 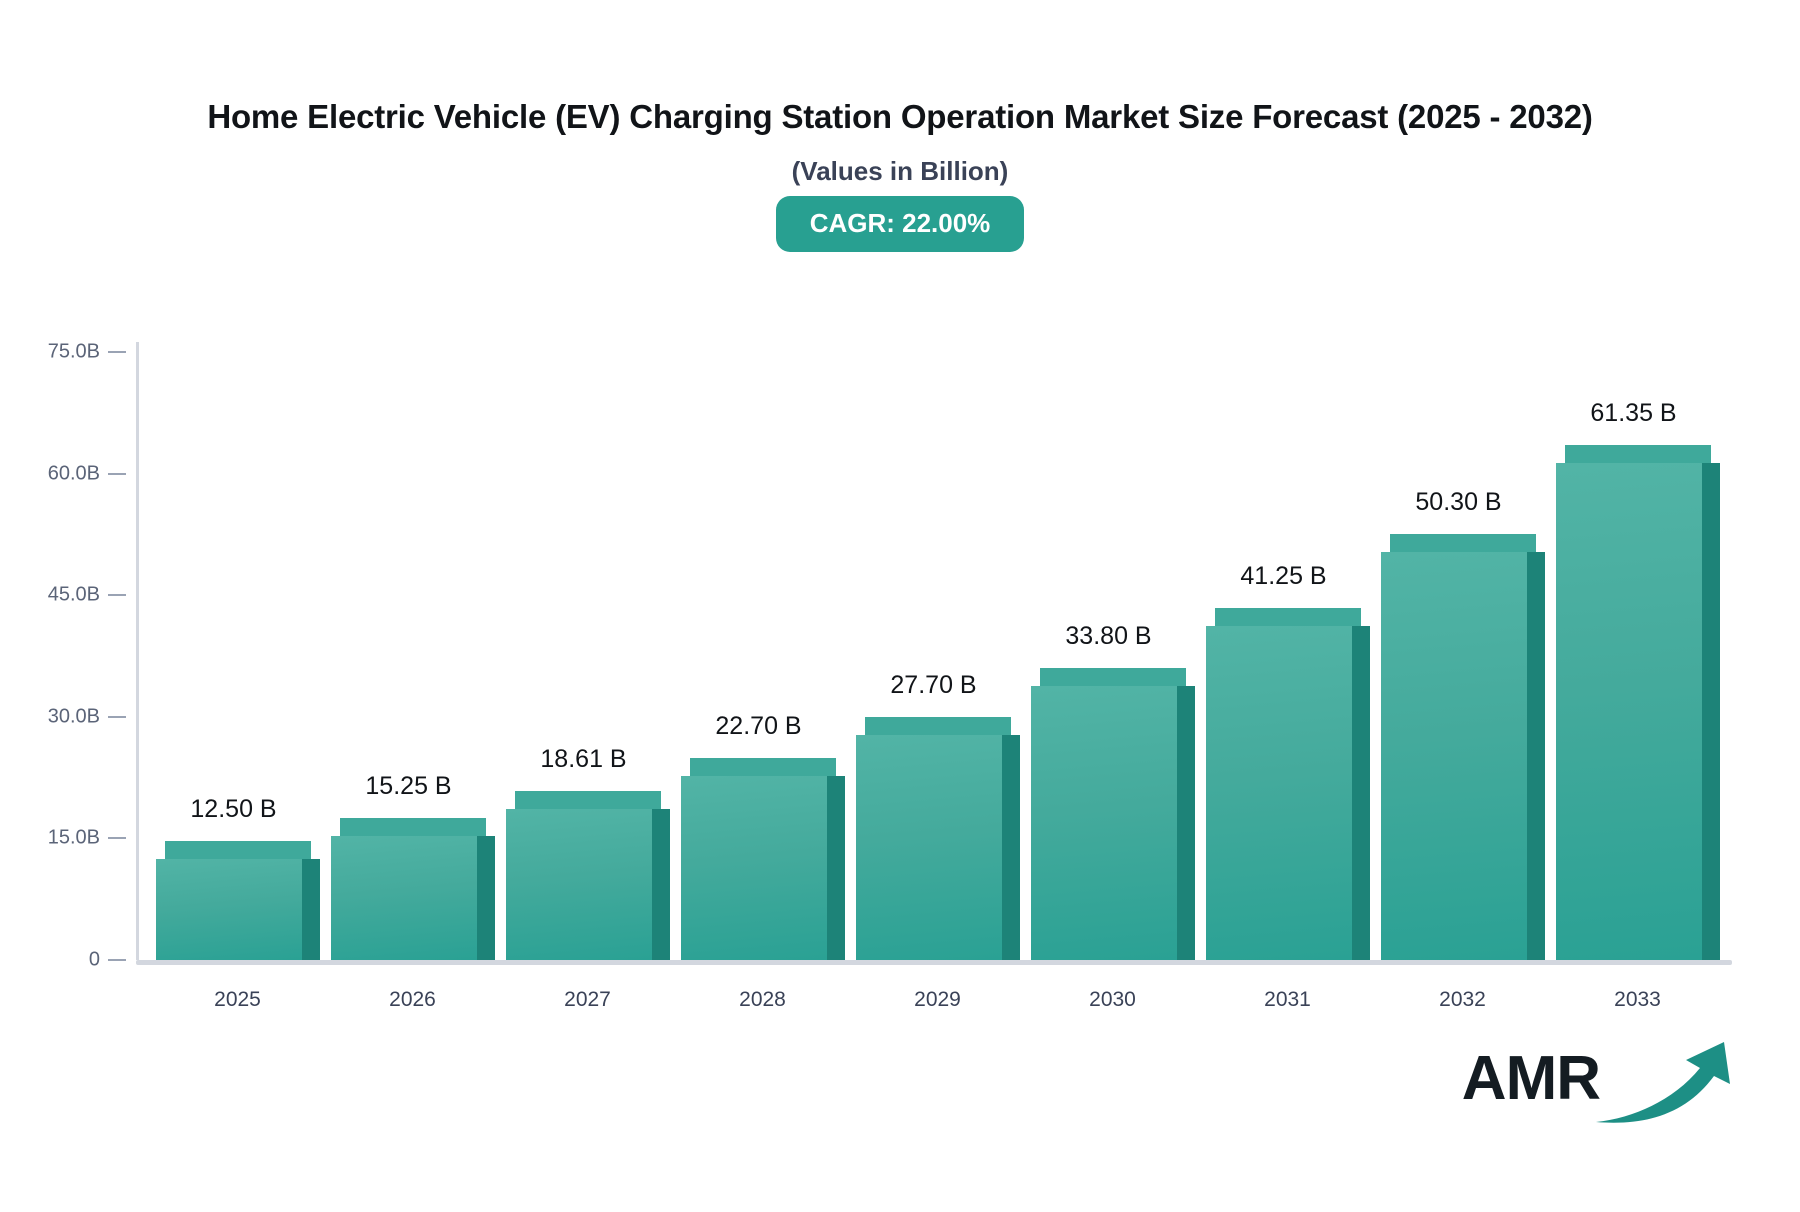 What do you see at coordinates (94, 959) in the screenshot?
I see `y-axis-tick-label: 0` at bounding box center [94, 959].